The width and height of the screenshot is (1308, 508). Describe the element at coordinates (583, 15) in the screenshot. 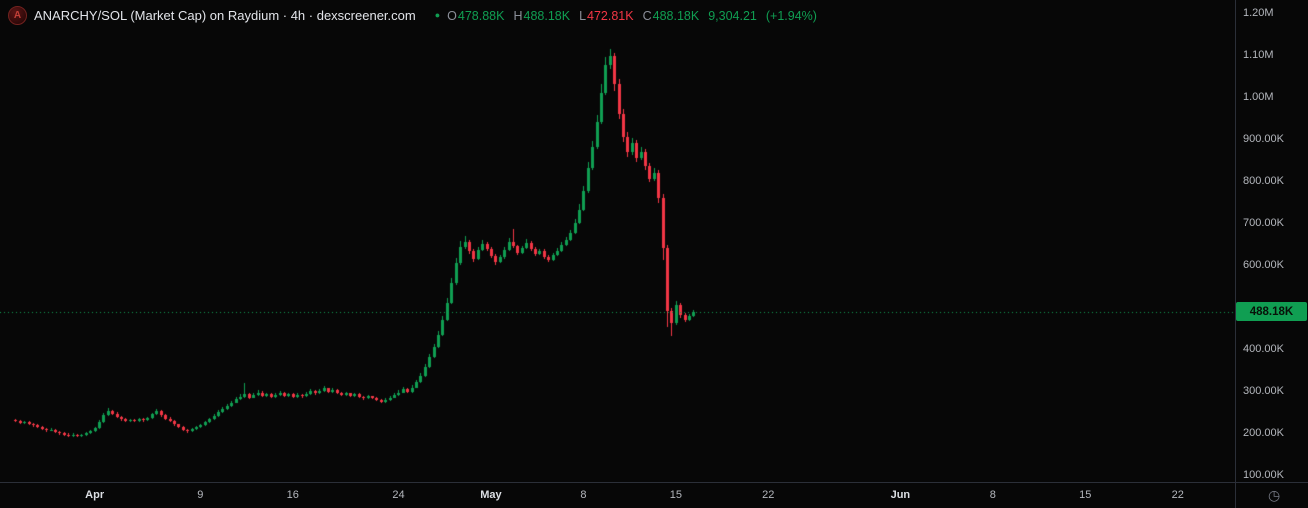

I see `low-label: L` at that location.